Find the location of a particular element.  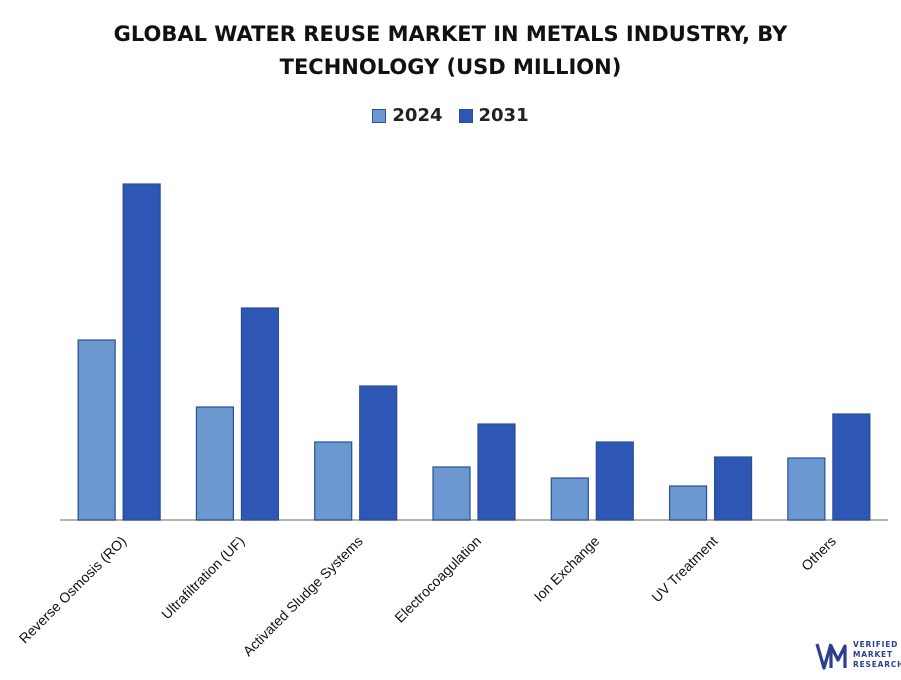

vmr-logo-line-1: VERIFIED is located at coordinates (876, 644).